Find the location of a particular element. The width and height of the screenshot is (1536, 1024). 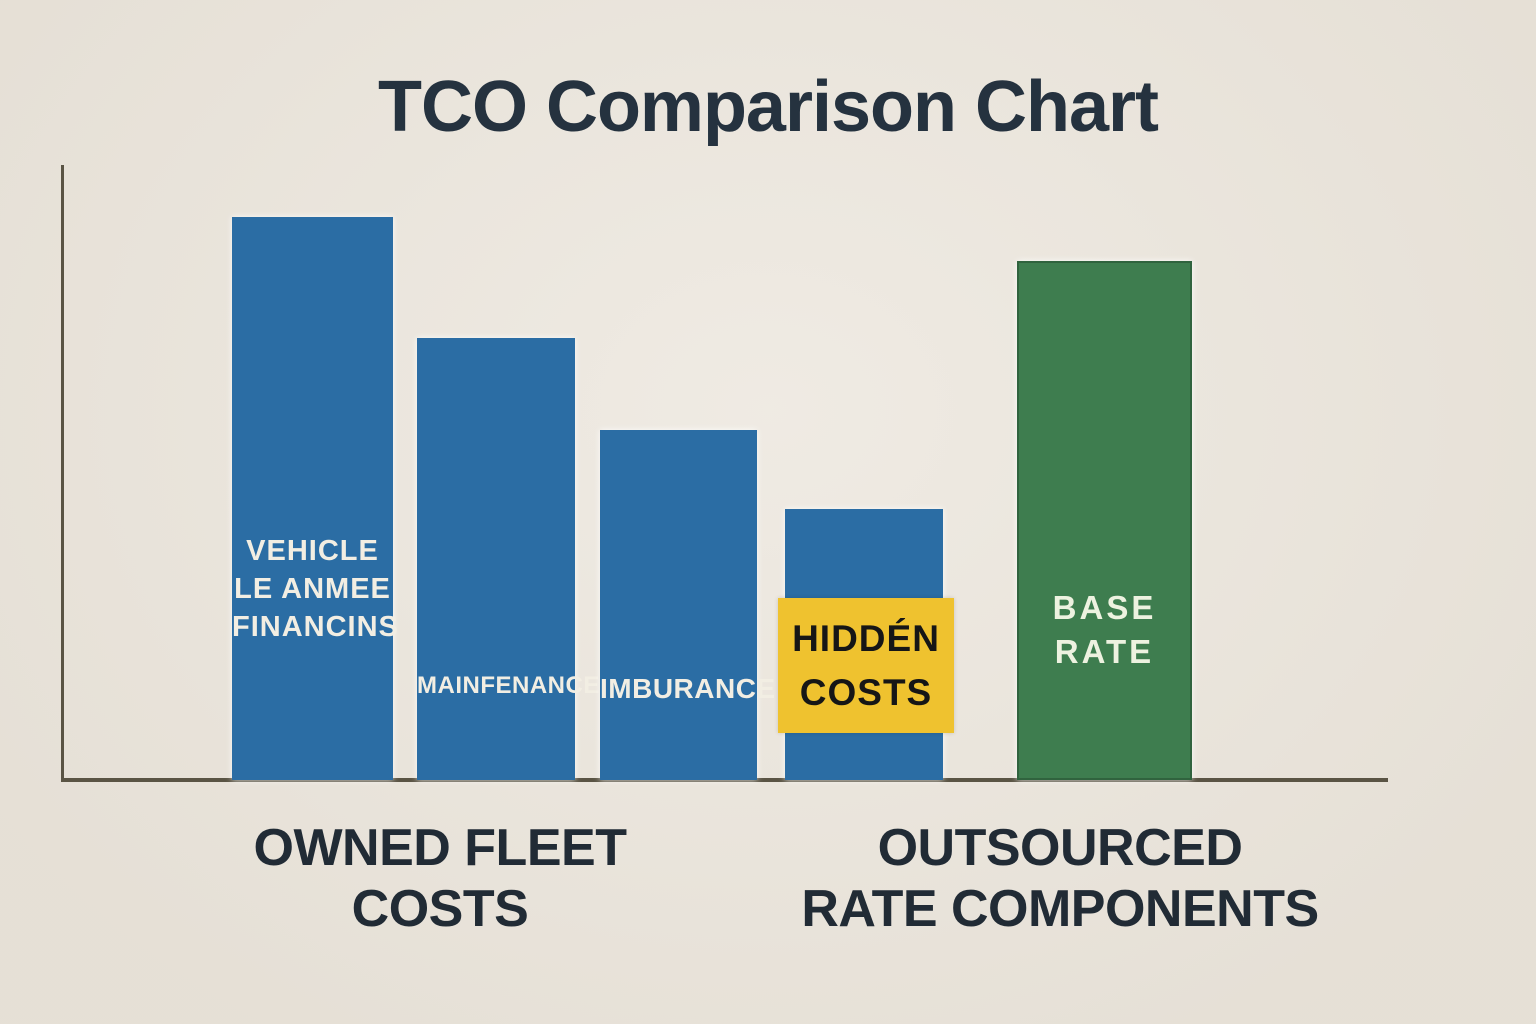

bar-label-line: BASE is located at coordinates (1104, 607).